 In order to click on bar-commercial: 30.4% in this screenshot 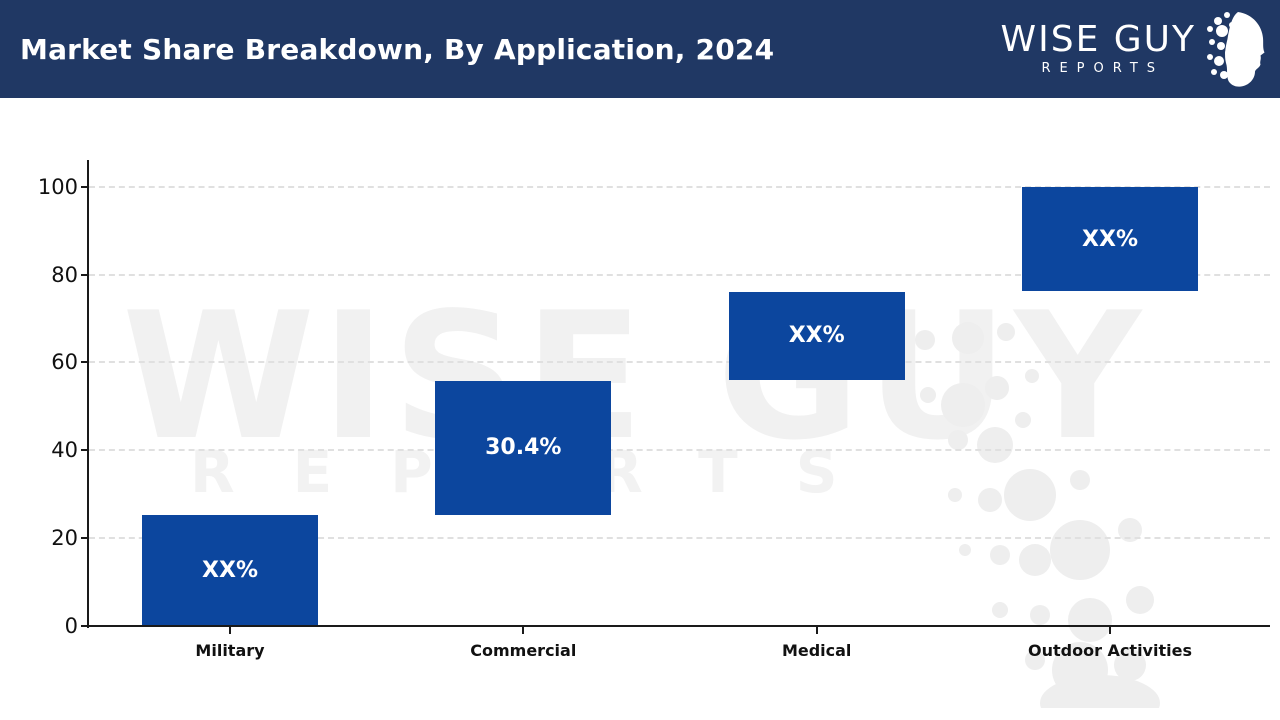, I will do `click(523, 448)`.